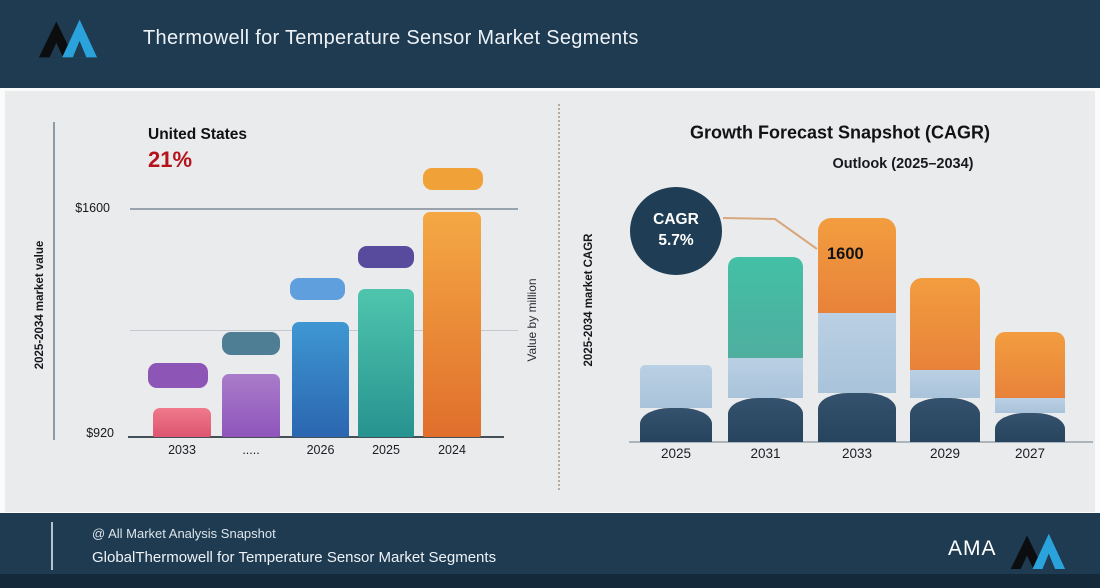 This screenshot has height=588, width=1100. Describe the element at coordinates (52, 546) in the screenshot. I see `footer-divider-line` at that location.